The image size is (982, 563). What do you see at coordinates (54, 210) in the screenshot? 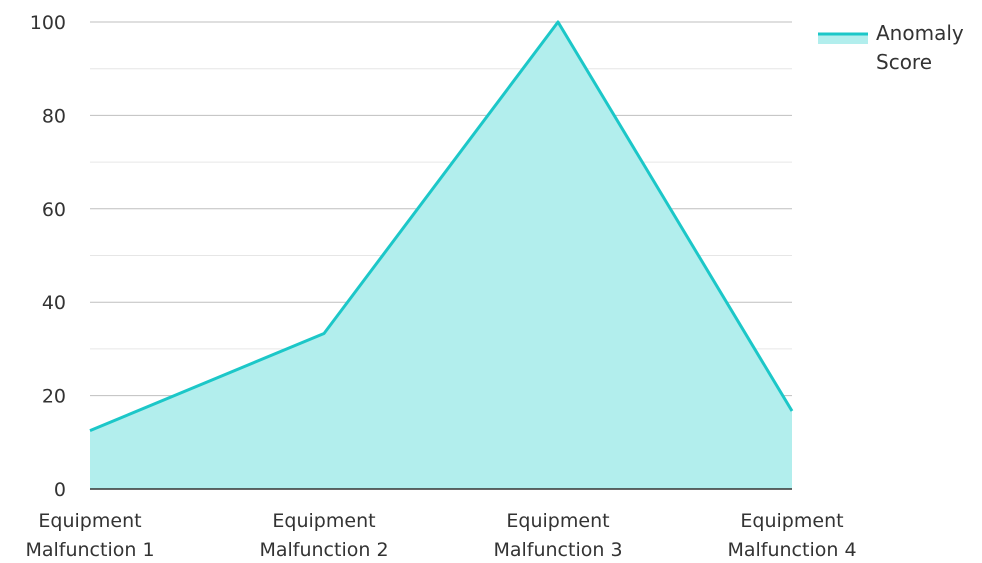
I see `y-tick-label: 60` at bounding box center [54, 210].